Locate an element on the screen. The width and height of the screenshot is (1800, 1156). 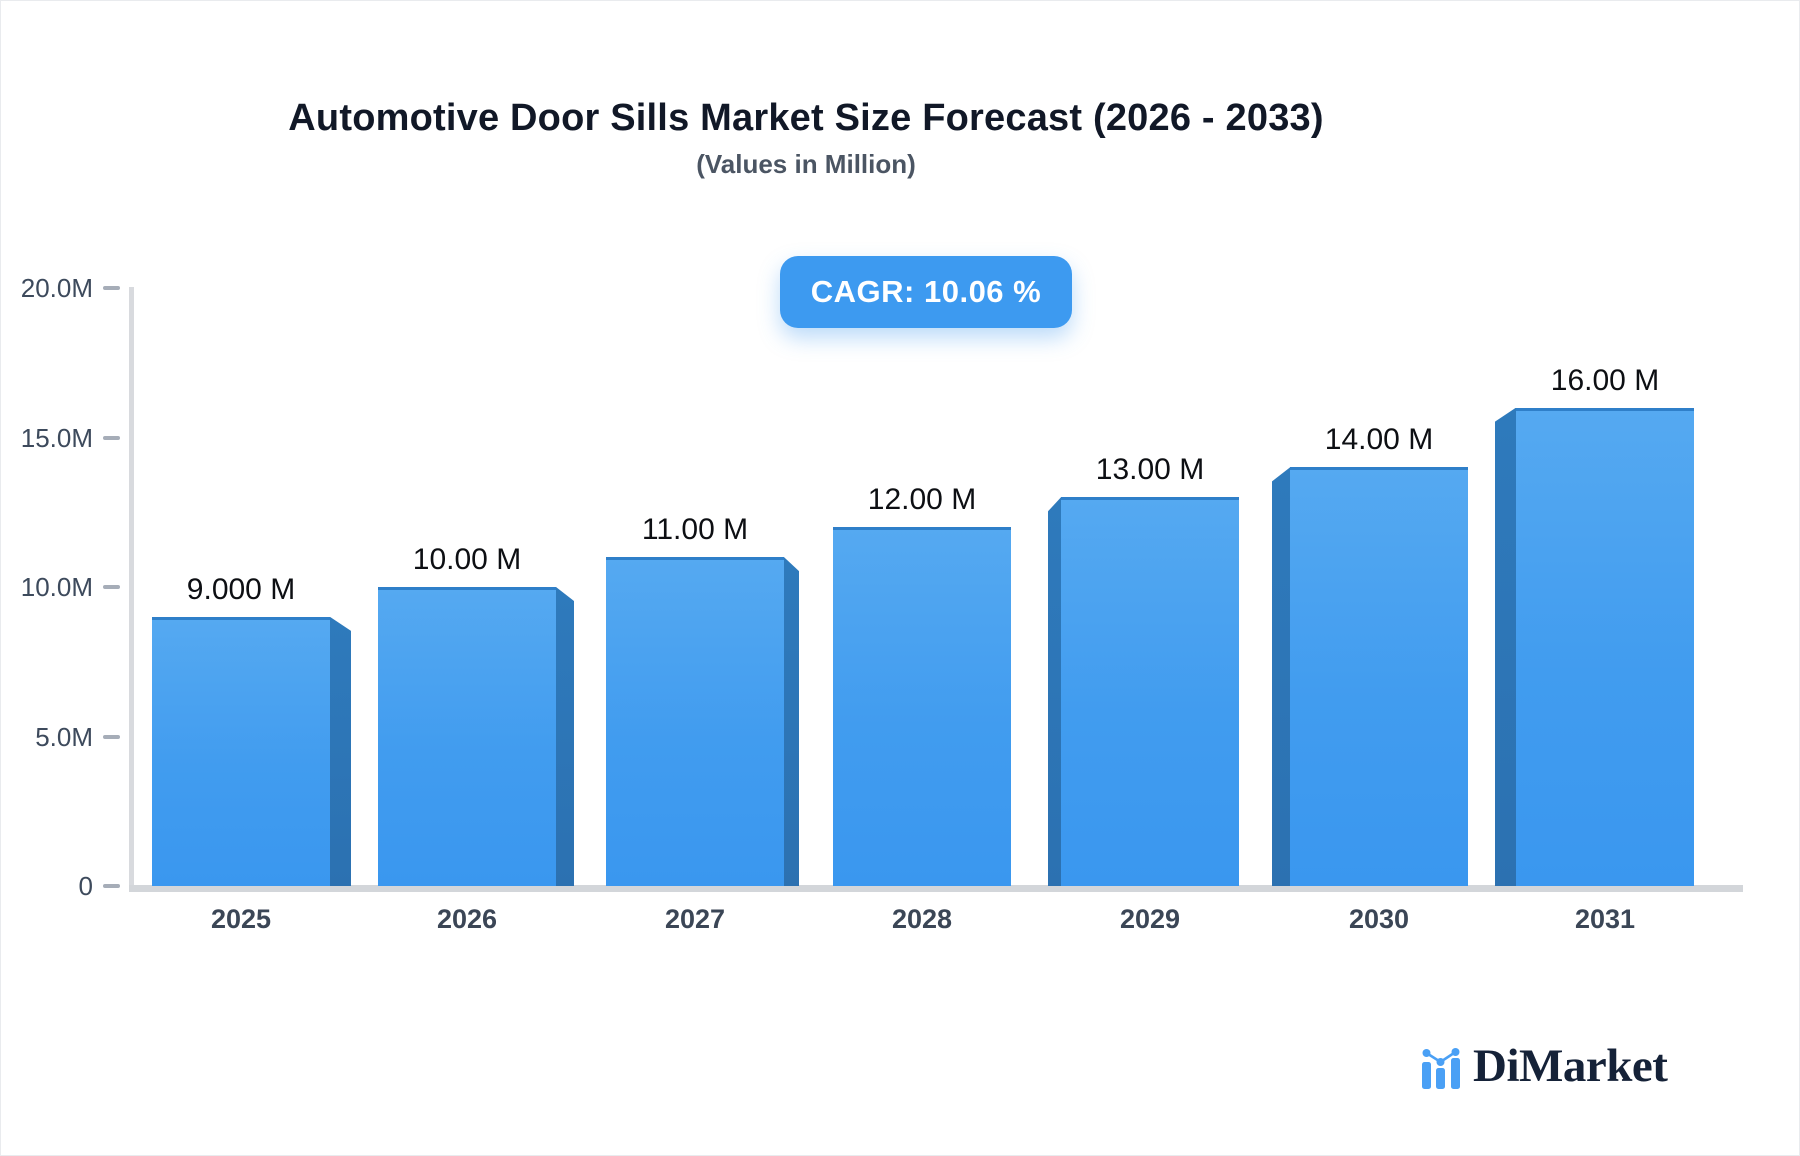
bar-side-face-2027 is located at coordinates (791, 721).